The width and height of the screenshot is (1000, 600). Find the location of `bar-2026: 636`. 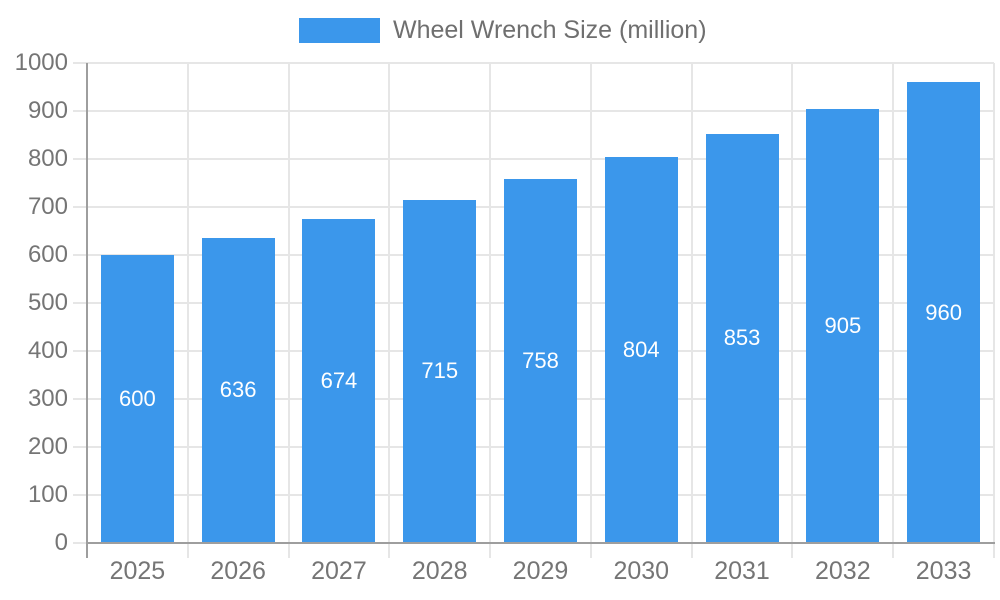

bar-2026: 636 is located at coordinates (238, 390).